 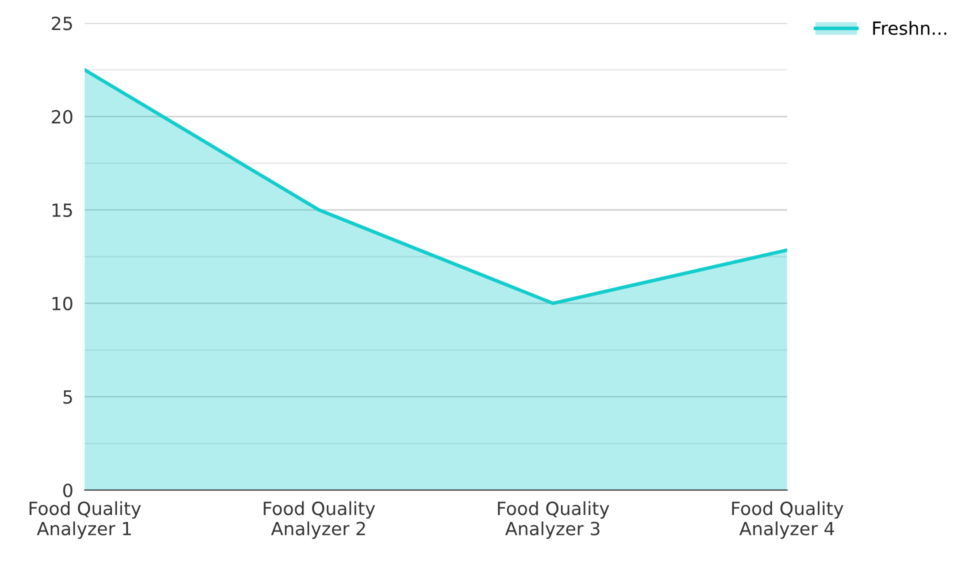 What do you see at coordinates (85, 520) in the screenshot?
I see `x-tick-label: Food Quality Analyzer 1` at bounding box center [85, 520].